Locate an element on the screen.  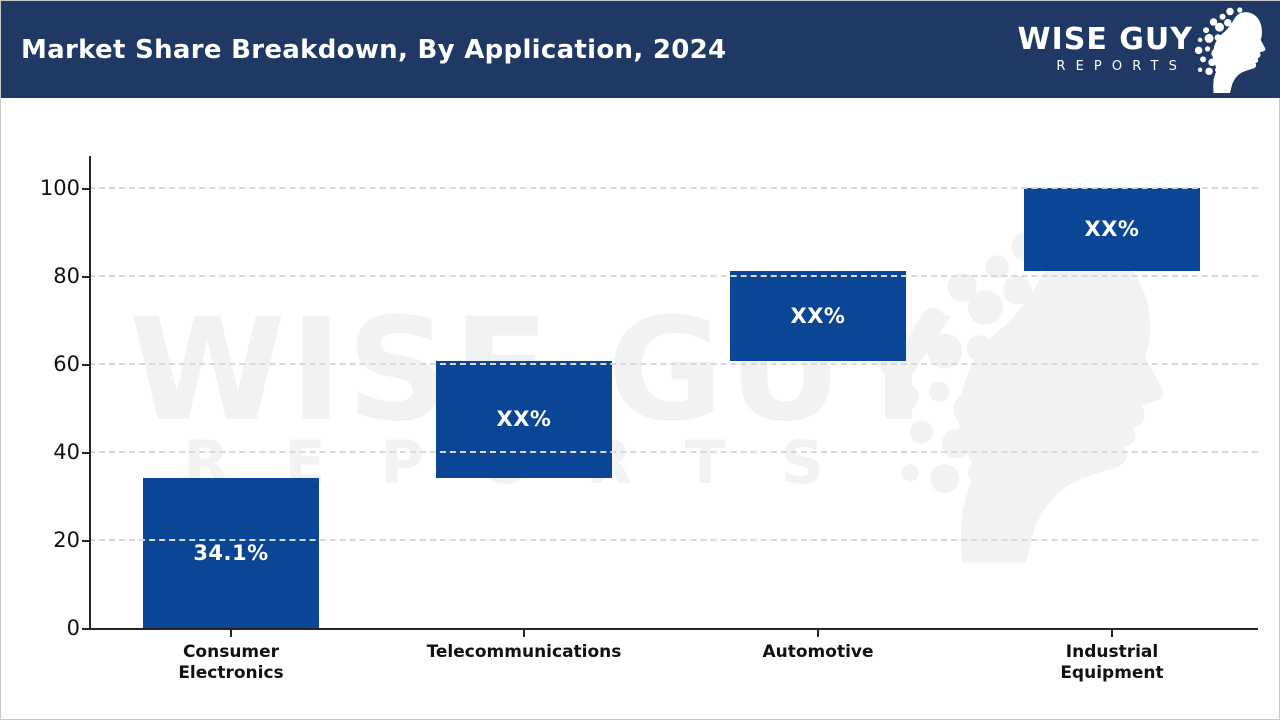
category-label-consumer-electronics: Consumer Electronics is located at coordinates (231, 663).